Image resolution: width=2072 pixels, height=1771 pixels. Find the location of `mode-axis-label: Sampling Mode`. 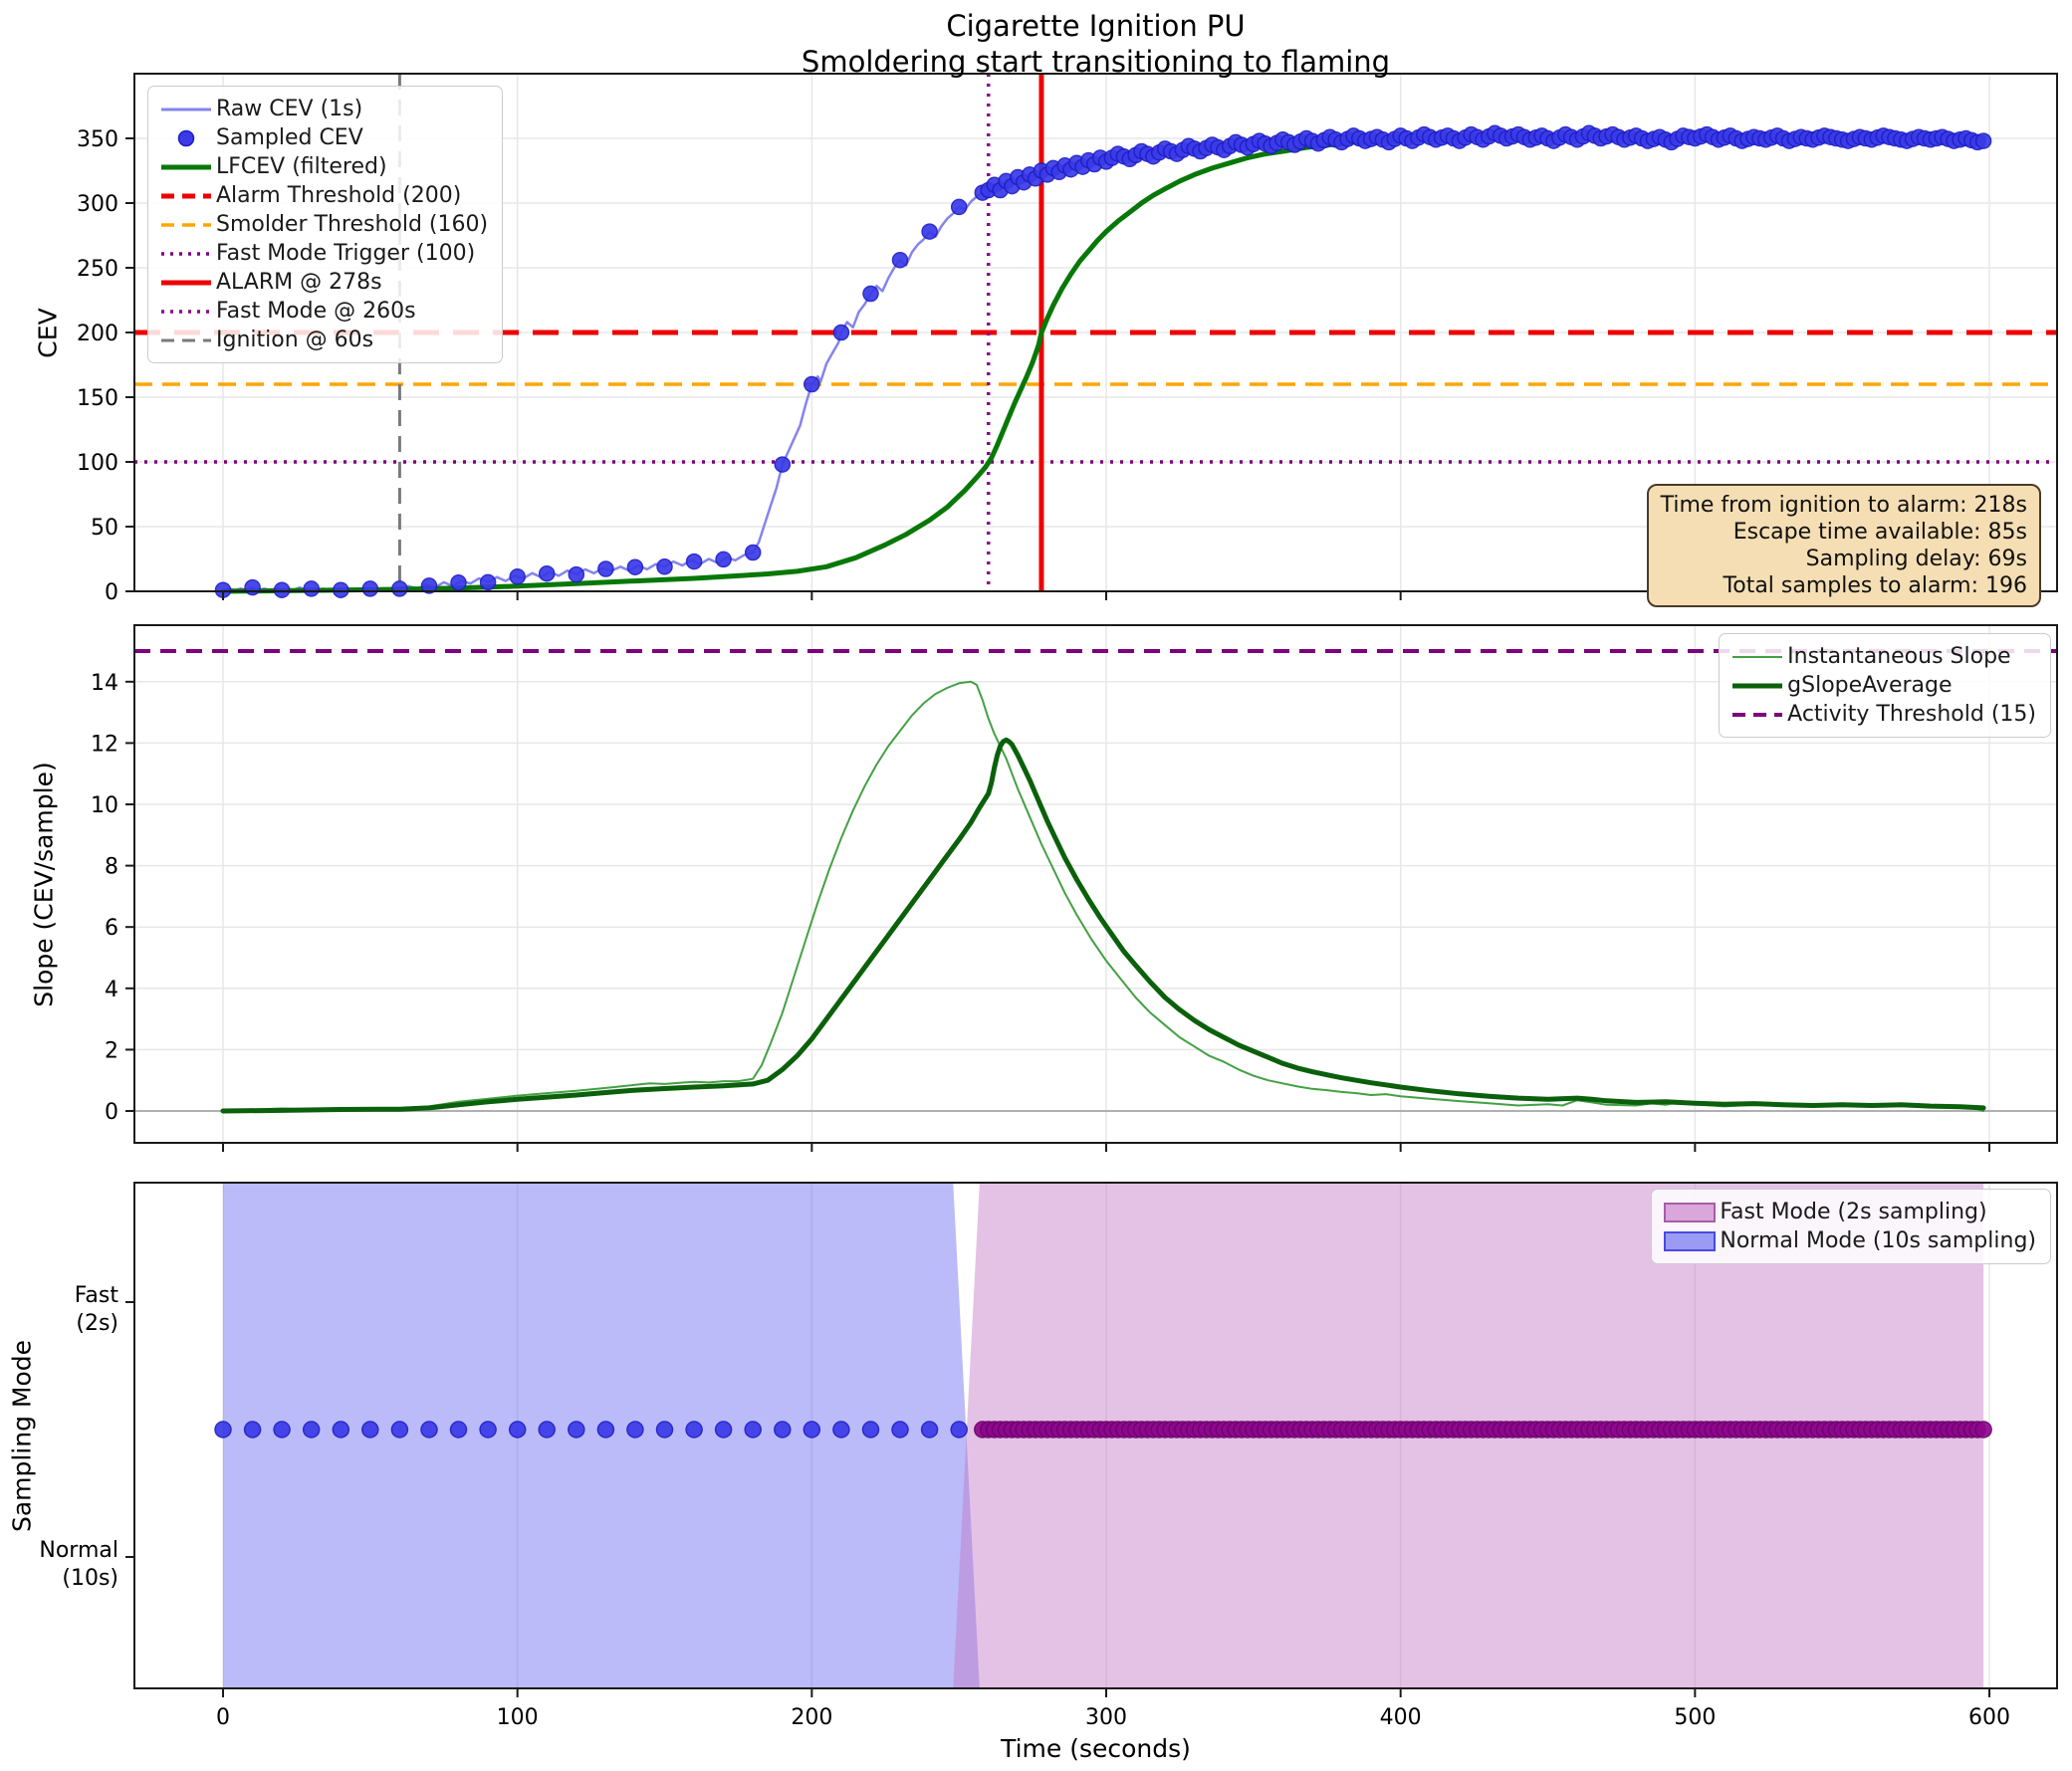

mode-axis-label: Sampling Mode is located at coordinates (22, 1436).